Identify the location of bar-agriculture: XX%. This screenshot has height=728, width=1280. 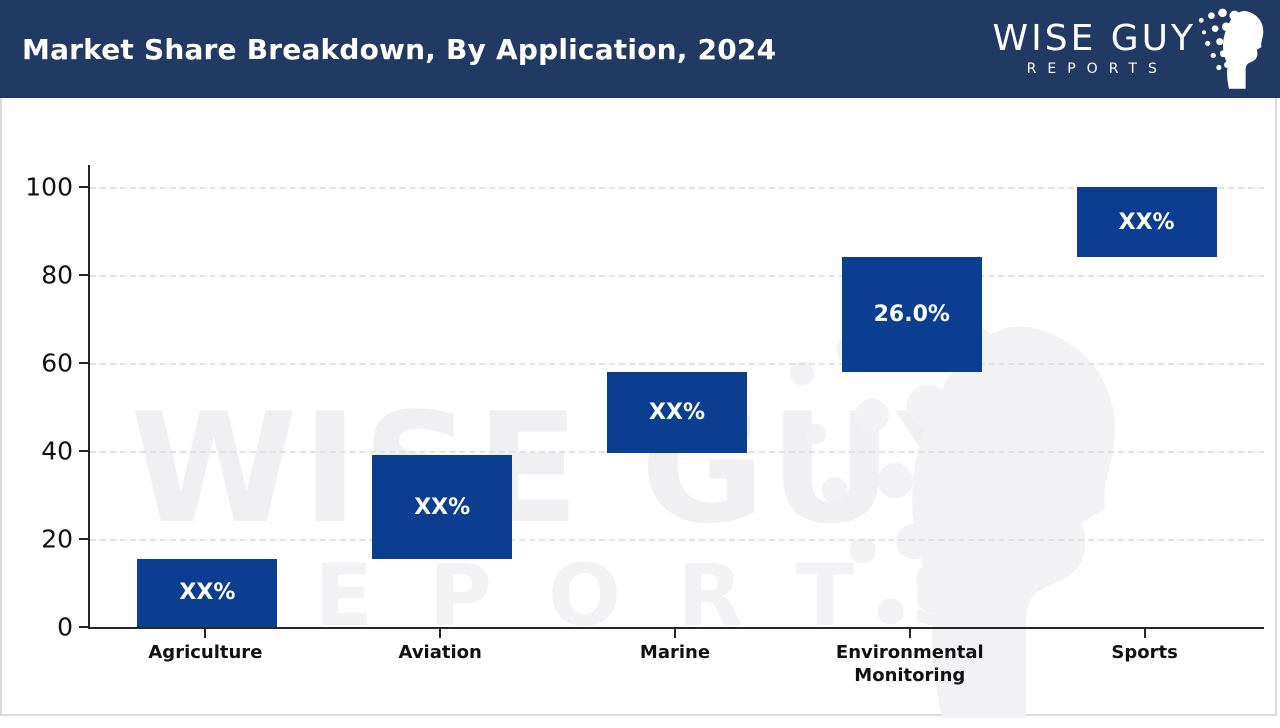
(207, 593).